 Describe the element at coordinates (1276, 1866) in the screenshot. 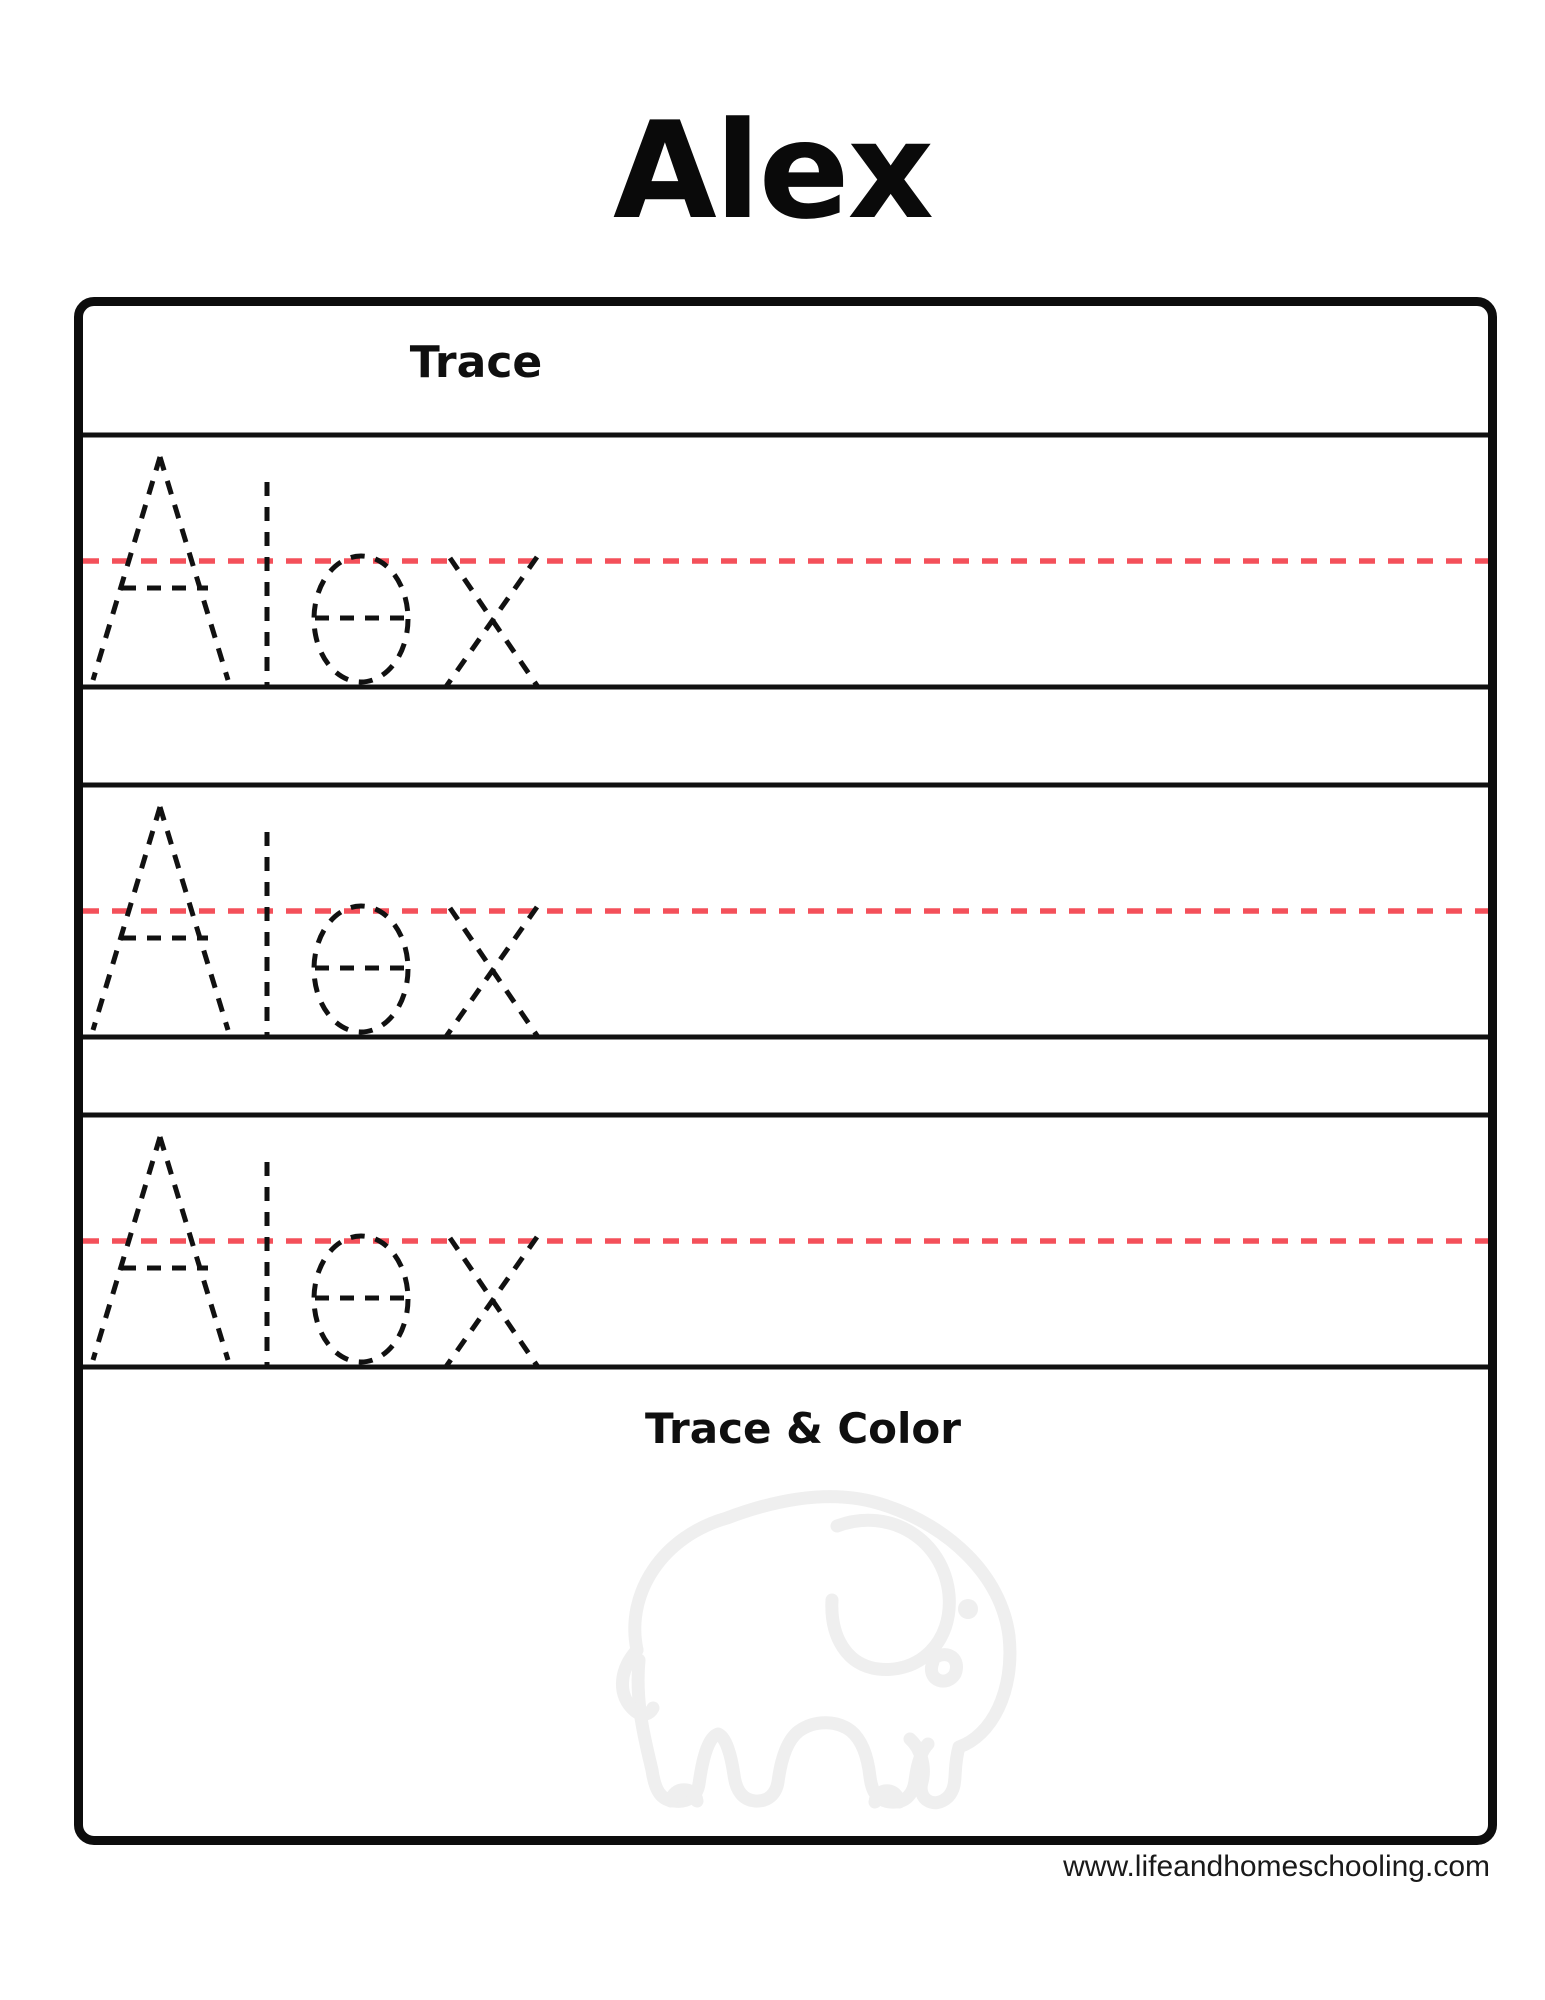

I see `website-url: www.lifeandhomeschooling.com` at that location.